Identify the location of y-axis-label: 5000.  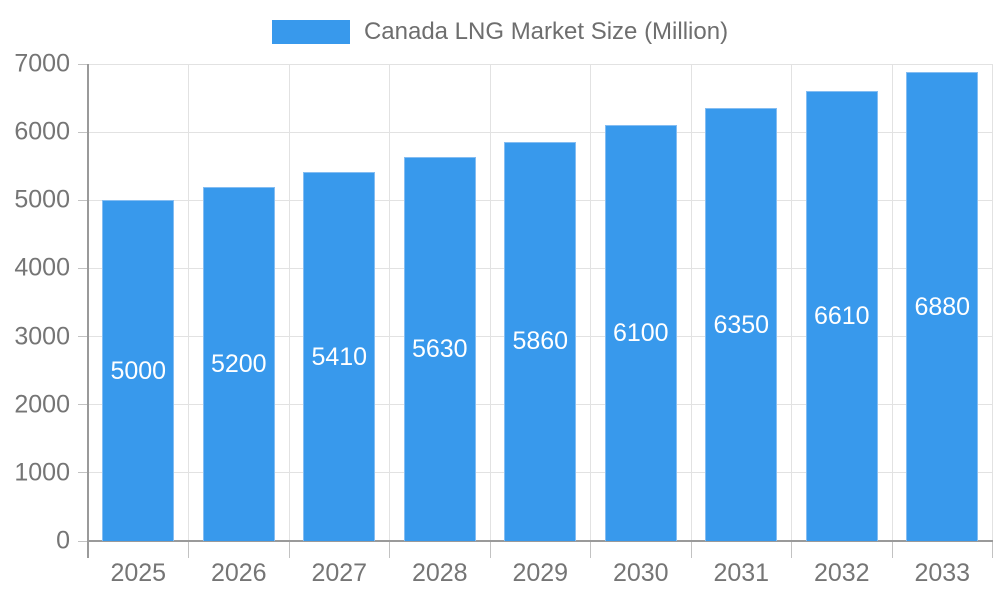
(42, 199).